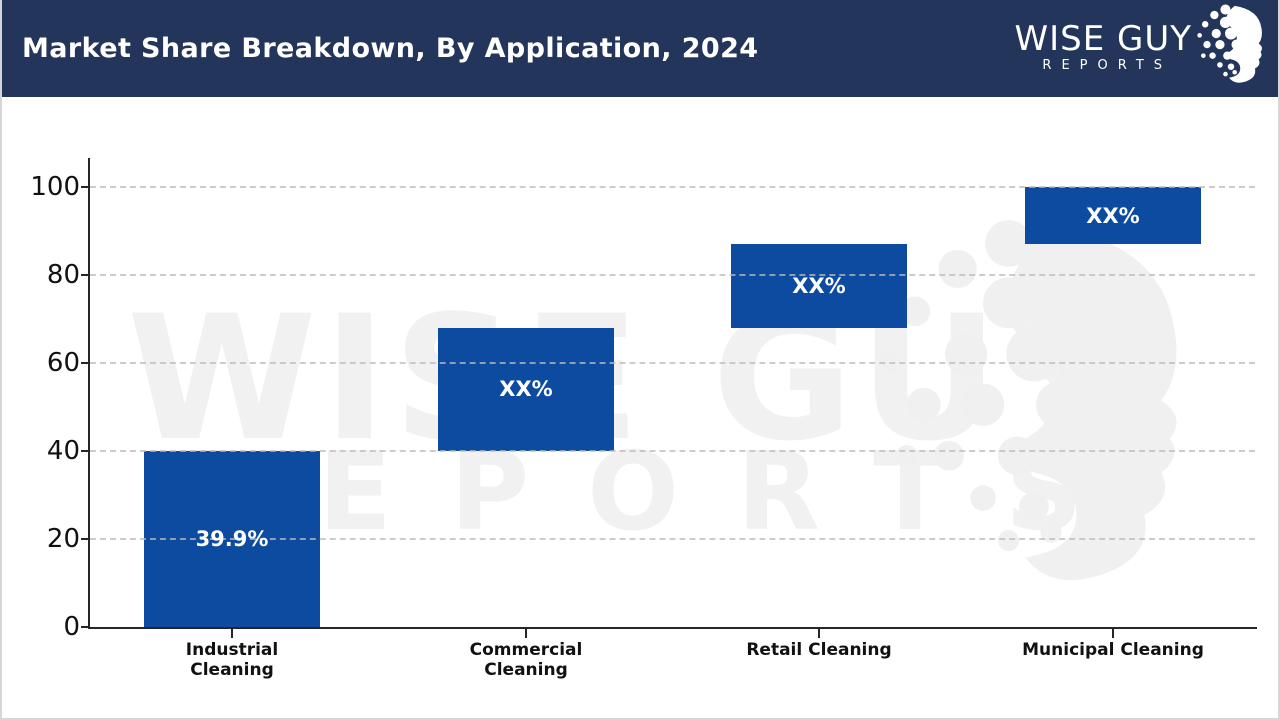 The height and width of the screenshot is (720, 1280). What do you see at coordinates (819, 650) in the screenshot?
I see `x-tick-label-retail-cleaning: Retail Cleaning` at bounding box center [819, 650].